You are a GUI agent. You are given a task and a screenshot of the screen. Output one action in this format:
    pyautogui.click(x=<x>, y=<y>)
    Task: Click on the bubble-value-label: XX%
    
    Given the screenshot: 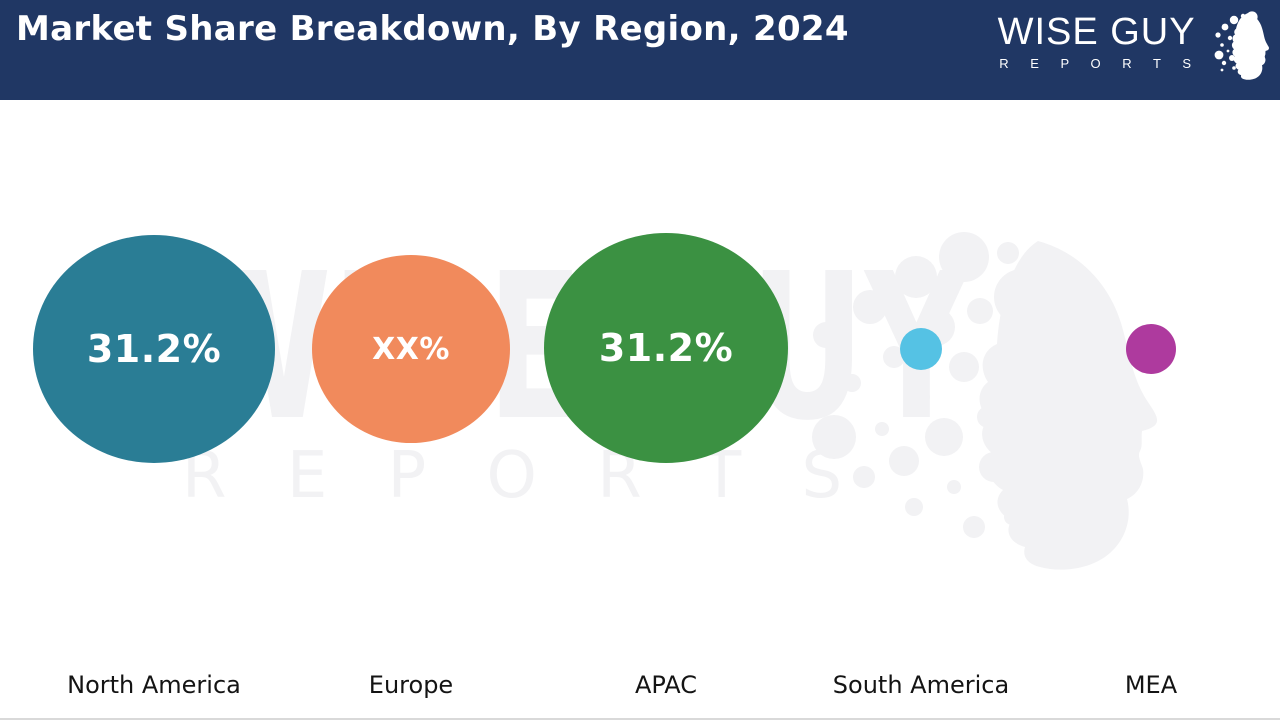 What is the action you would take?
    pyautogui.click(x=411, y=349)
    